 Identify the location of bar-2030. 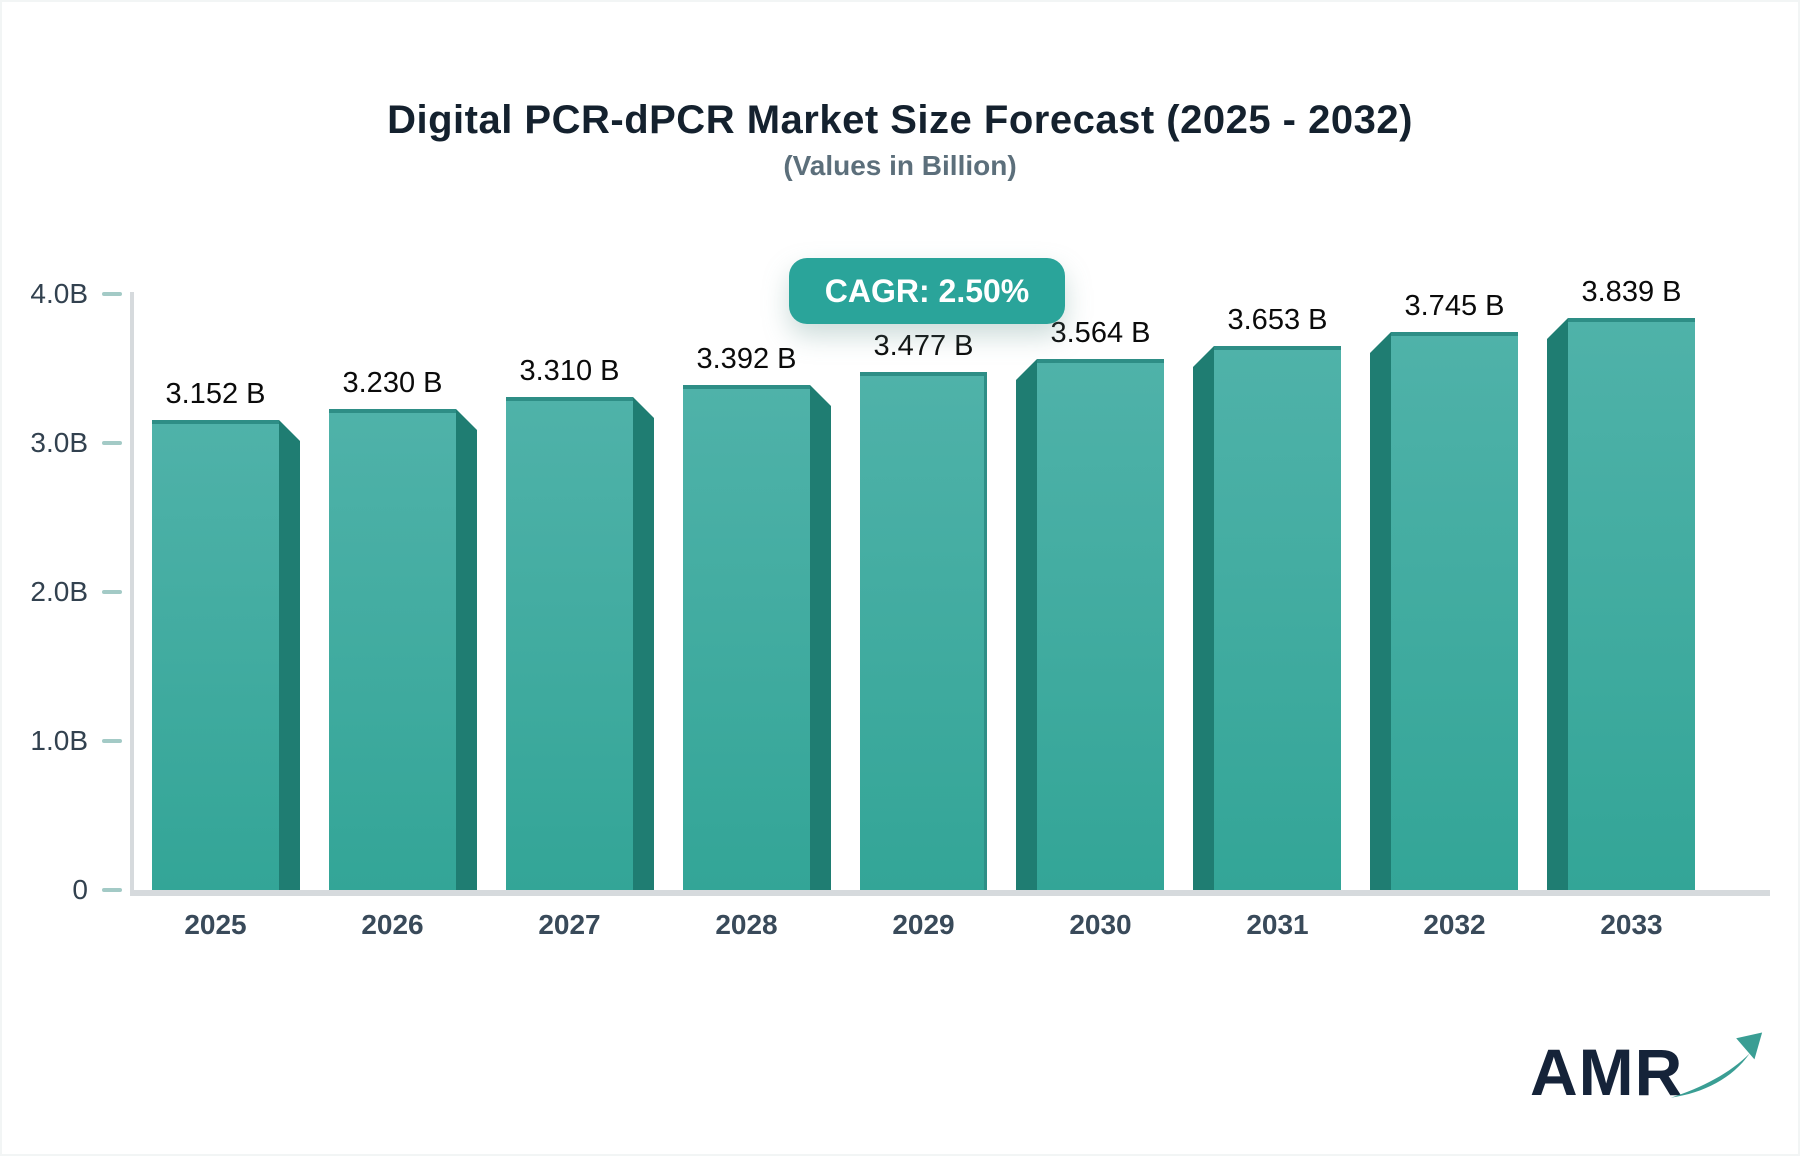
(1100, 624).